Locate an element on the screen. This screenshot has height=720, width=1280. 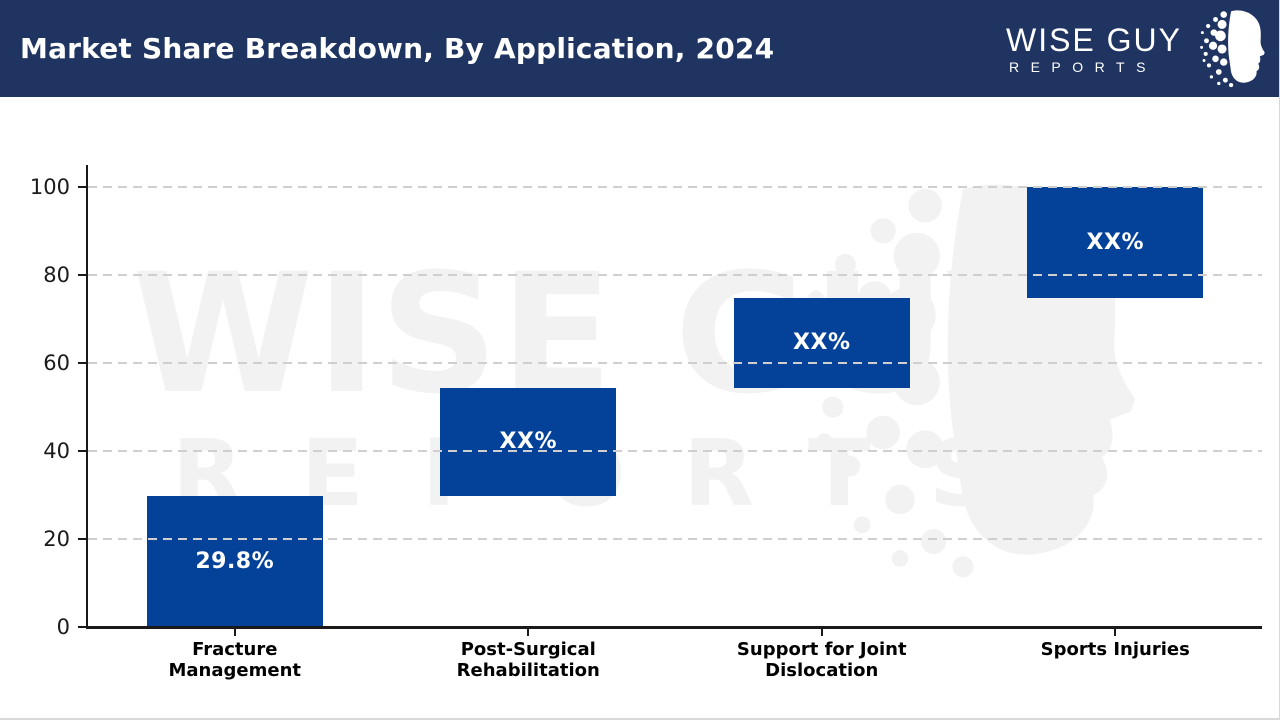
y-tick-label: 80 is located at coordinates (56, 275).